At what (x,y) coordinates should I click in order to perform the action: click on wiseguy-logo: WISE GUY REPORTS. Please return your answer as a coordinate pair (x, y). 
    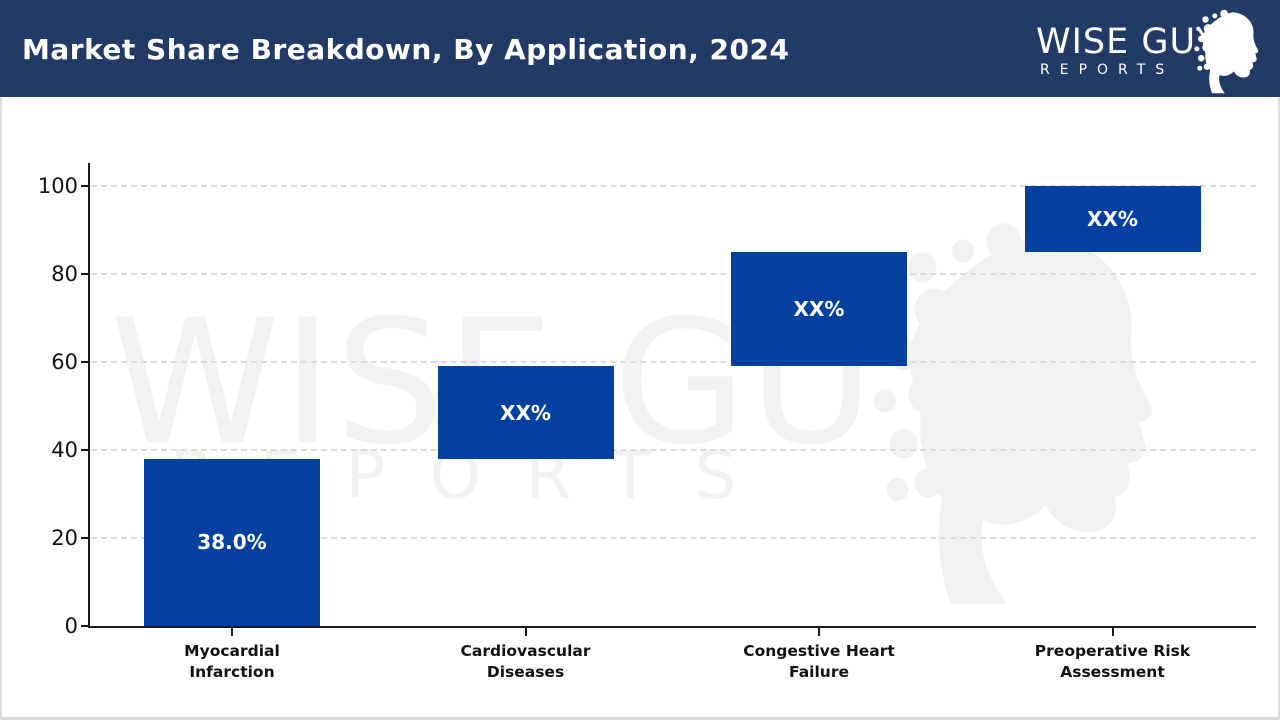
    Looking at the image, I should click on (1136, 50).